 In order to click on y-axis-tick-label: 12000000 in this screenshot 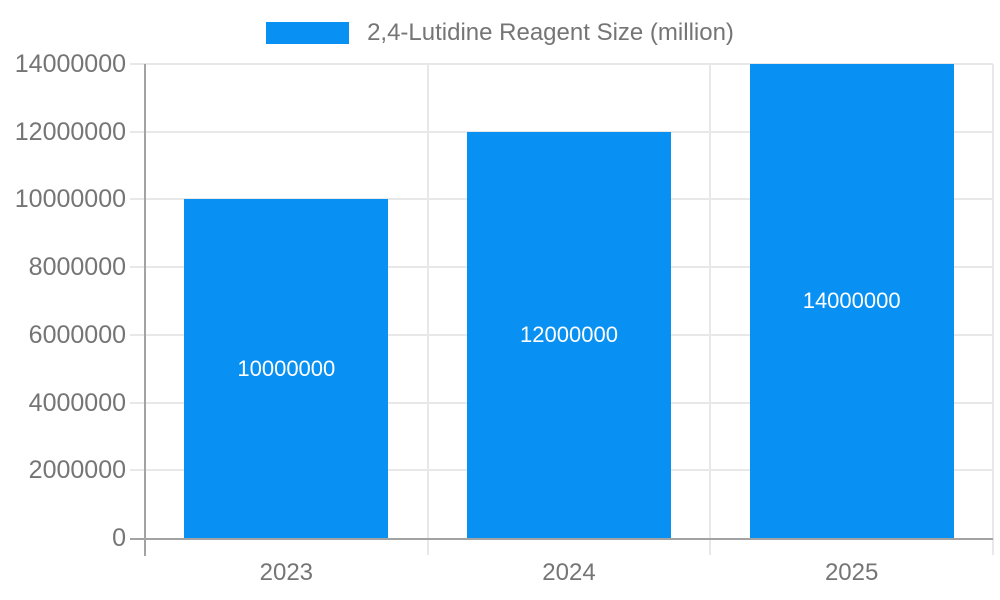, I will do `click(70, 131)`.